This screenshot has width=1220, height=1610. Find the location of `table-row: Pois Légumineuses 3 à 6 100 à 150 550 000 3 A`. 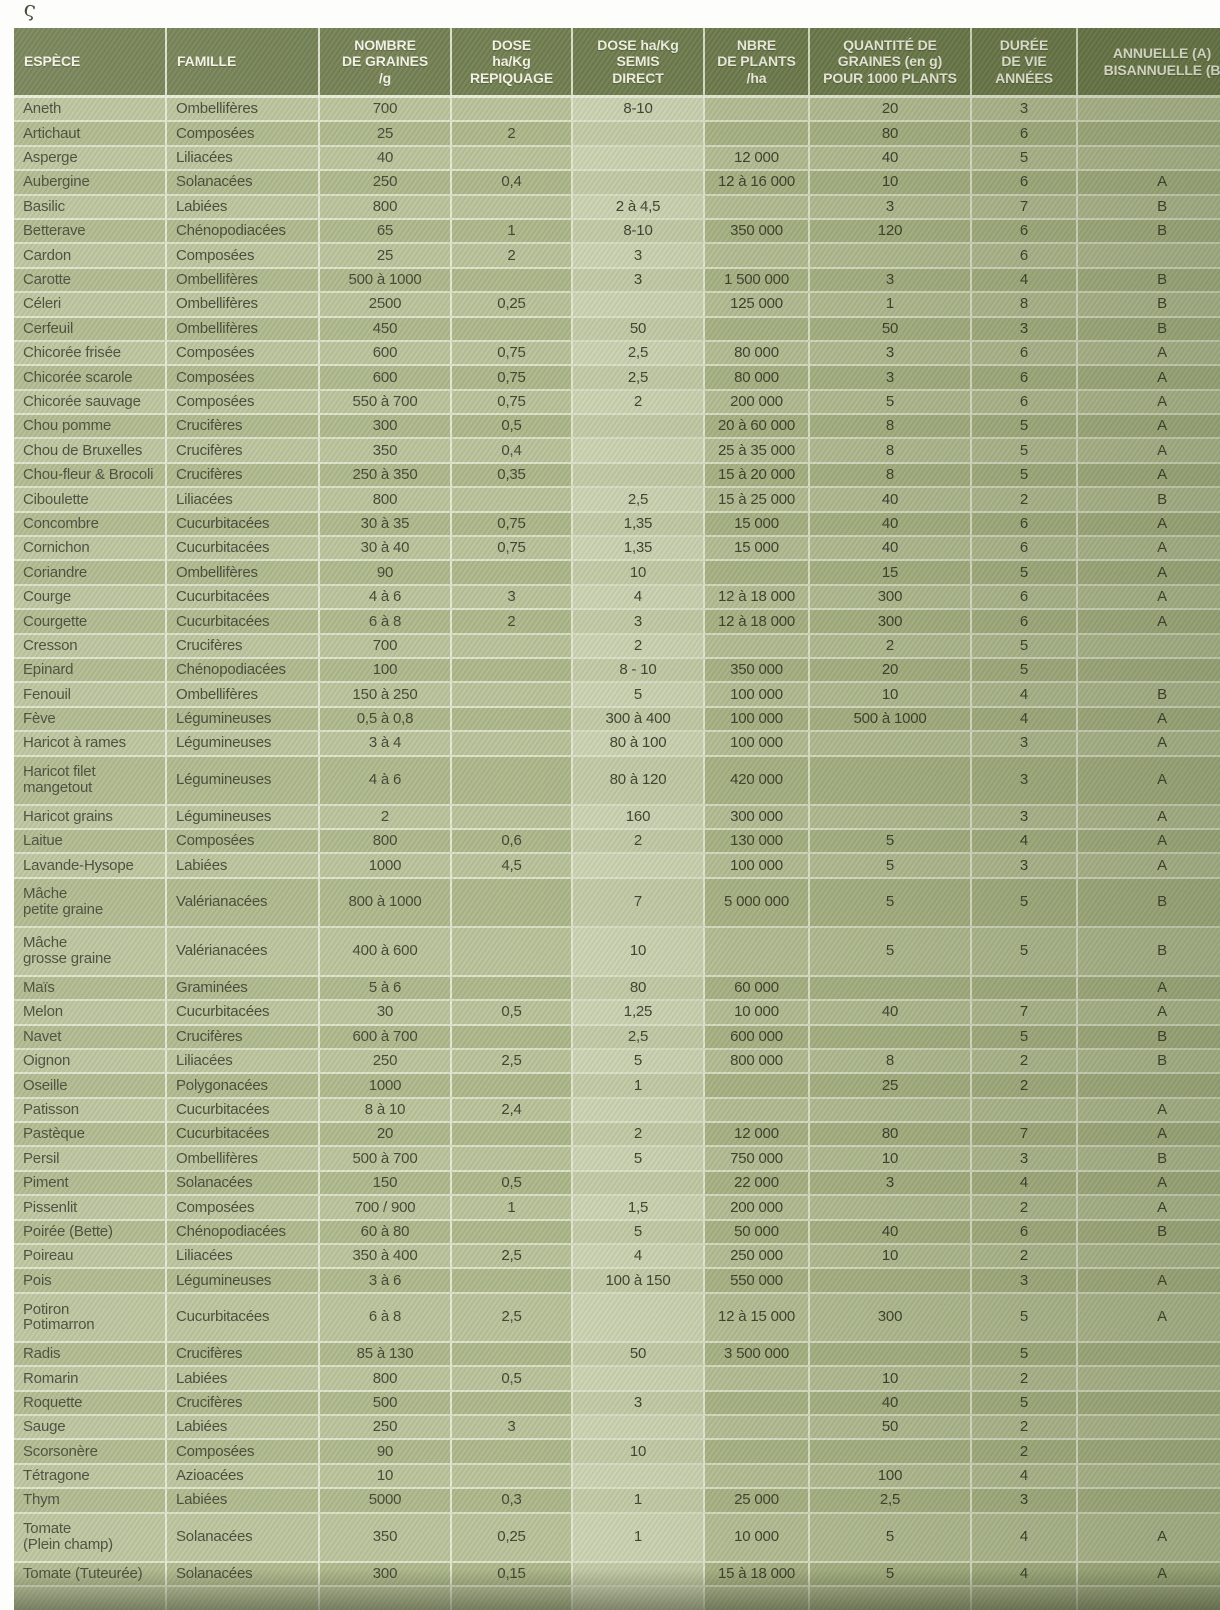

table-row: Pois Légumineuses 3 à 6 100 à 150 550 000 3 A is located at coordinates (617, 1281).